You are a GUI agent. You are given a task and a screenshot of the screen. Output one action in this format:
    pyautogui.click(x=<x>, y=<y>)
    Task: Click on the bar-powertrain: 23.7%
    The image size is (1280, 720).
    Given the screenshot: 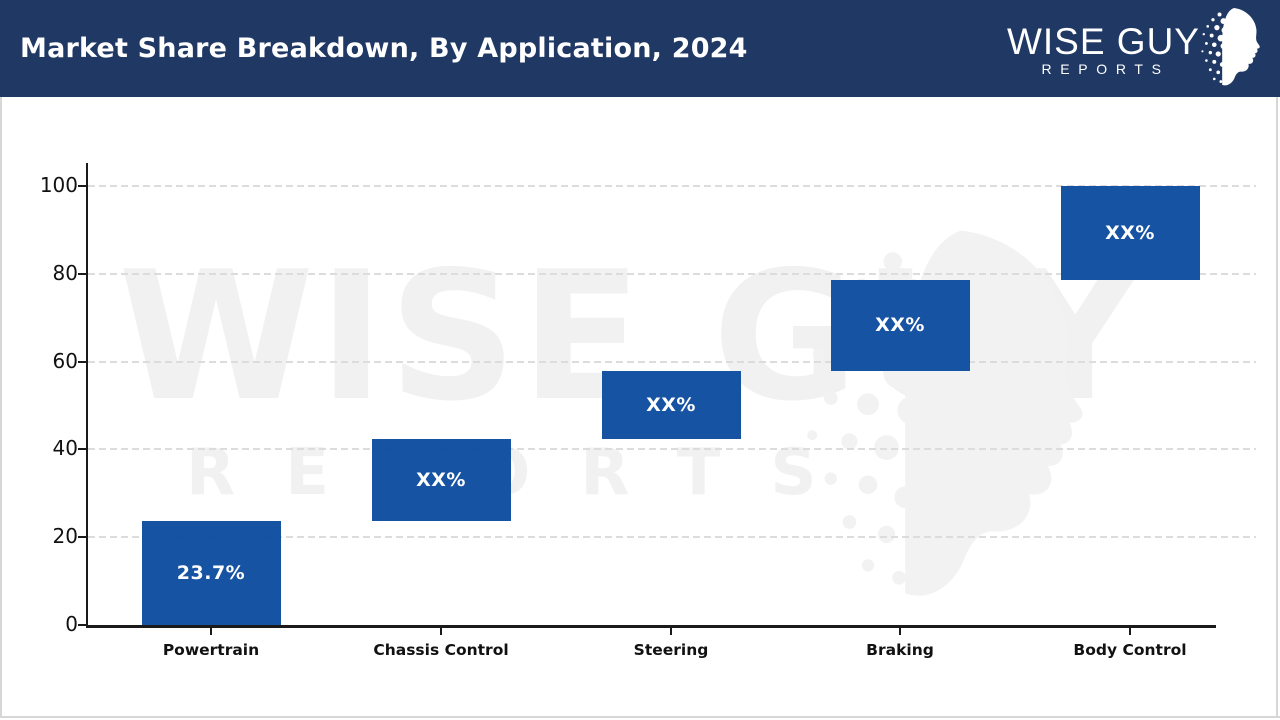 What is the action you would take?
    pyautogui.click(x=211, y=572)
    